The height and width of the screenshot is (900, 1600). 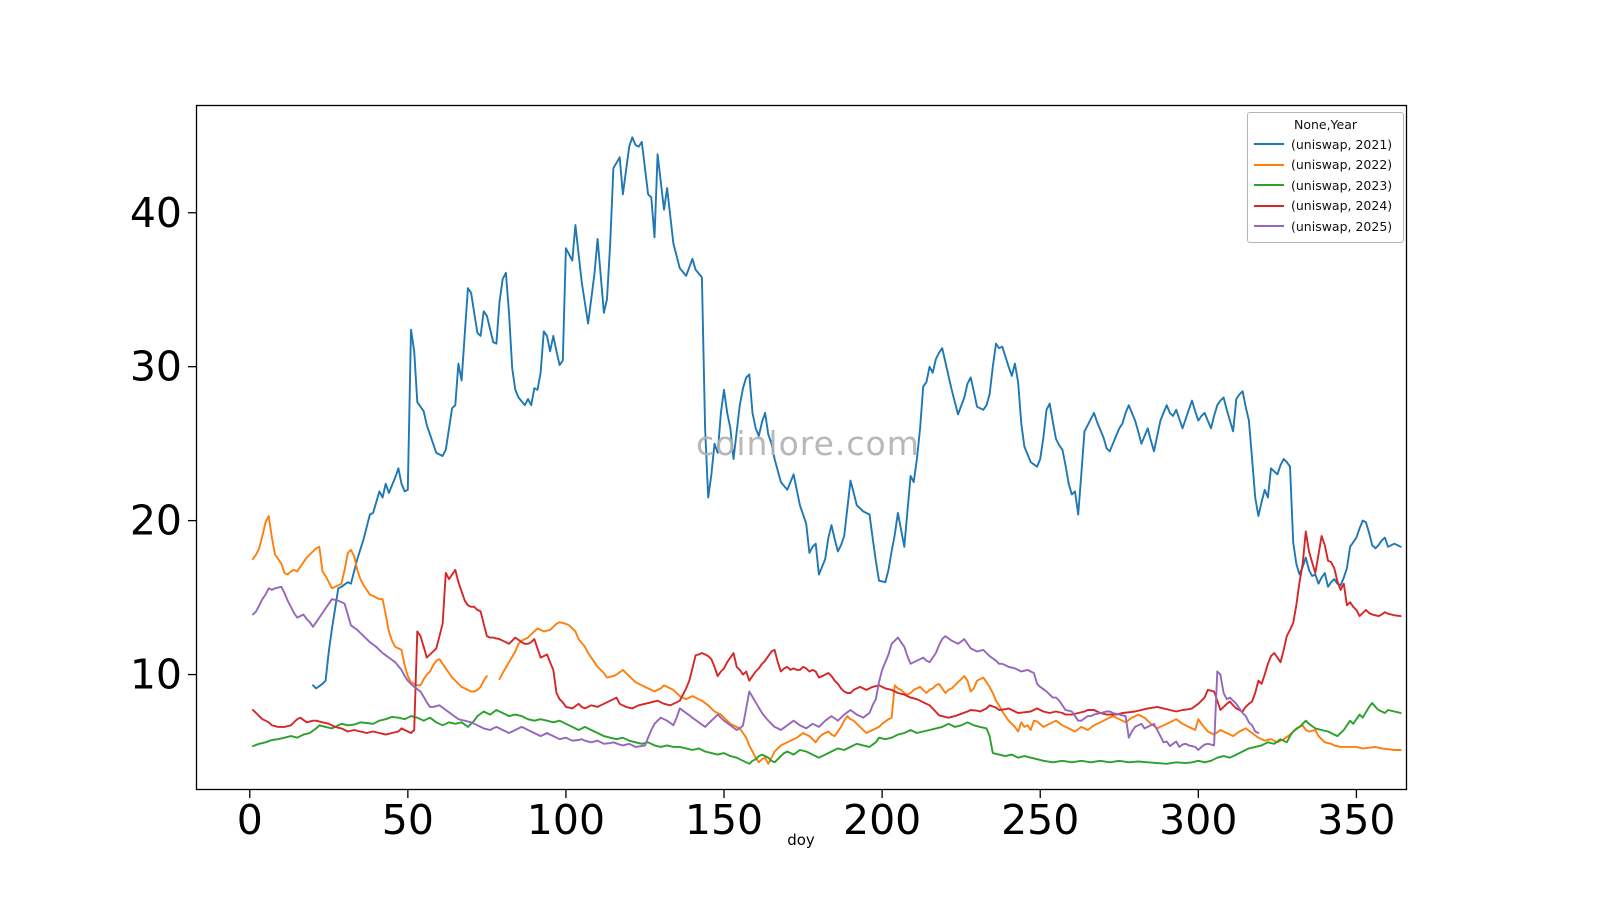 I want to click on y-tick-label: 40, so click(x=156, y=213).